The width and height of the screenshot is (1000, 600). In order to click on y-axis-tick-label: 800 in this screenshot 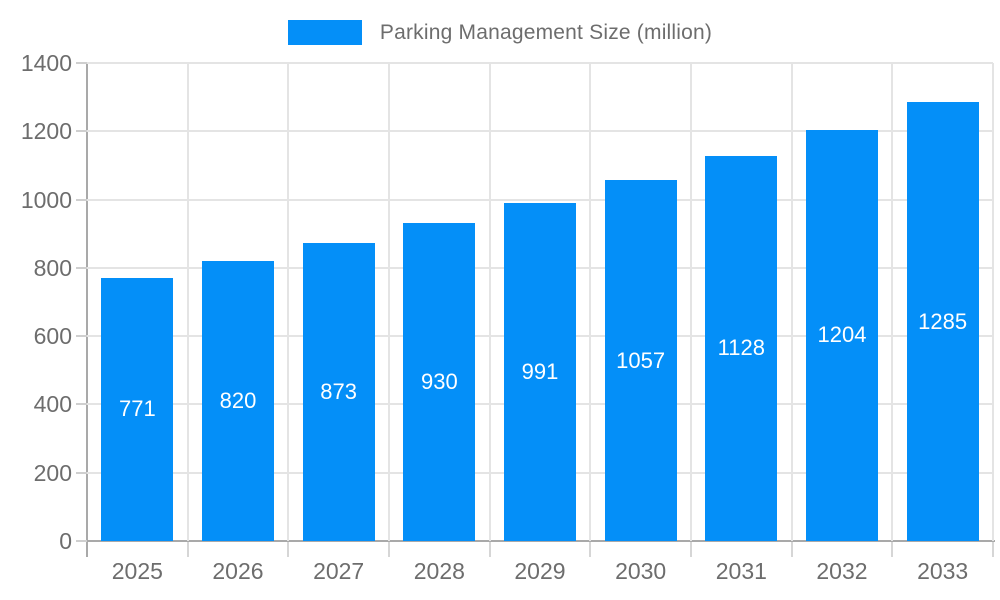, I will do `click(52, 267)`.